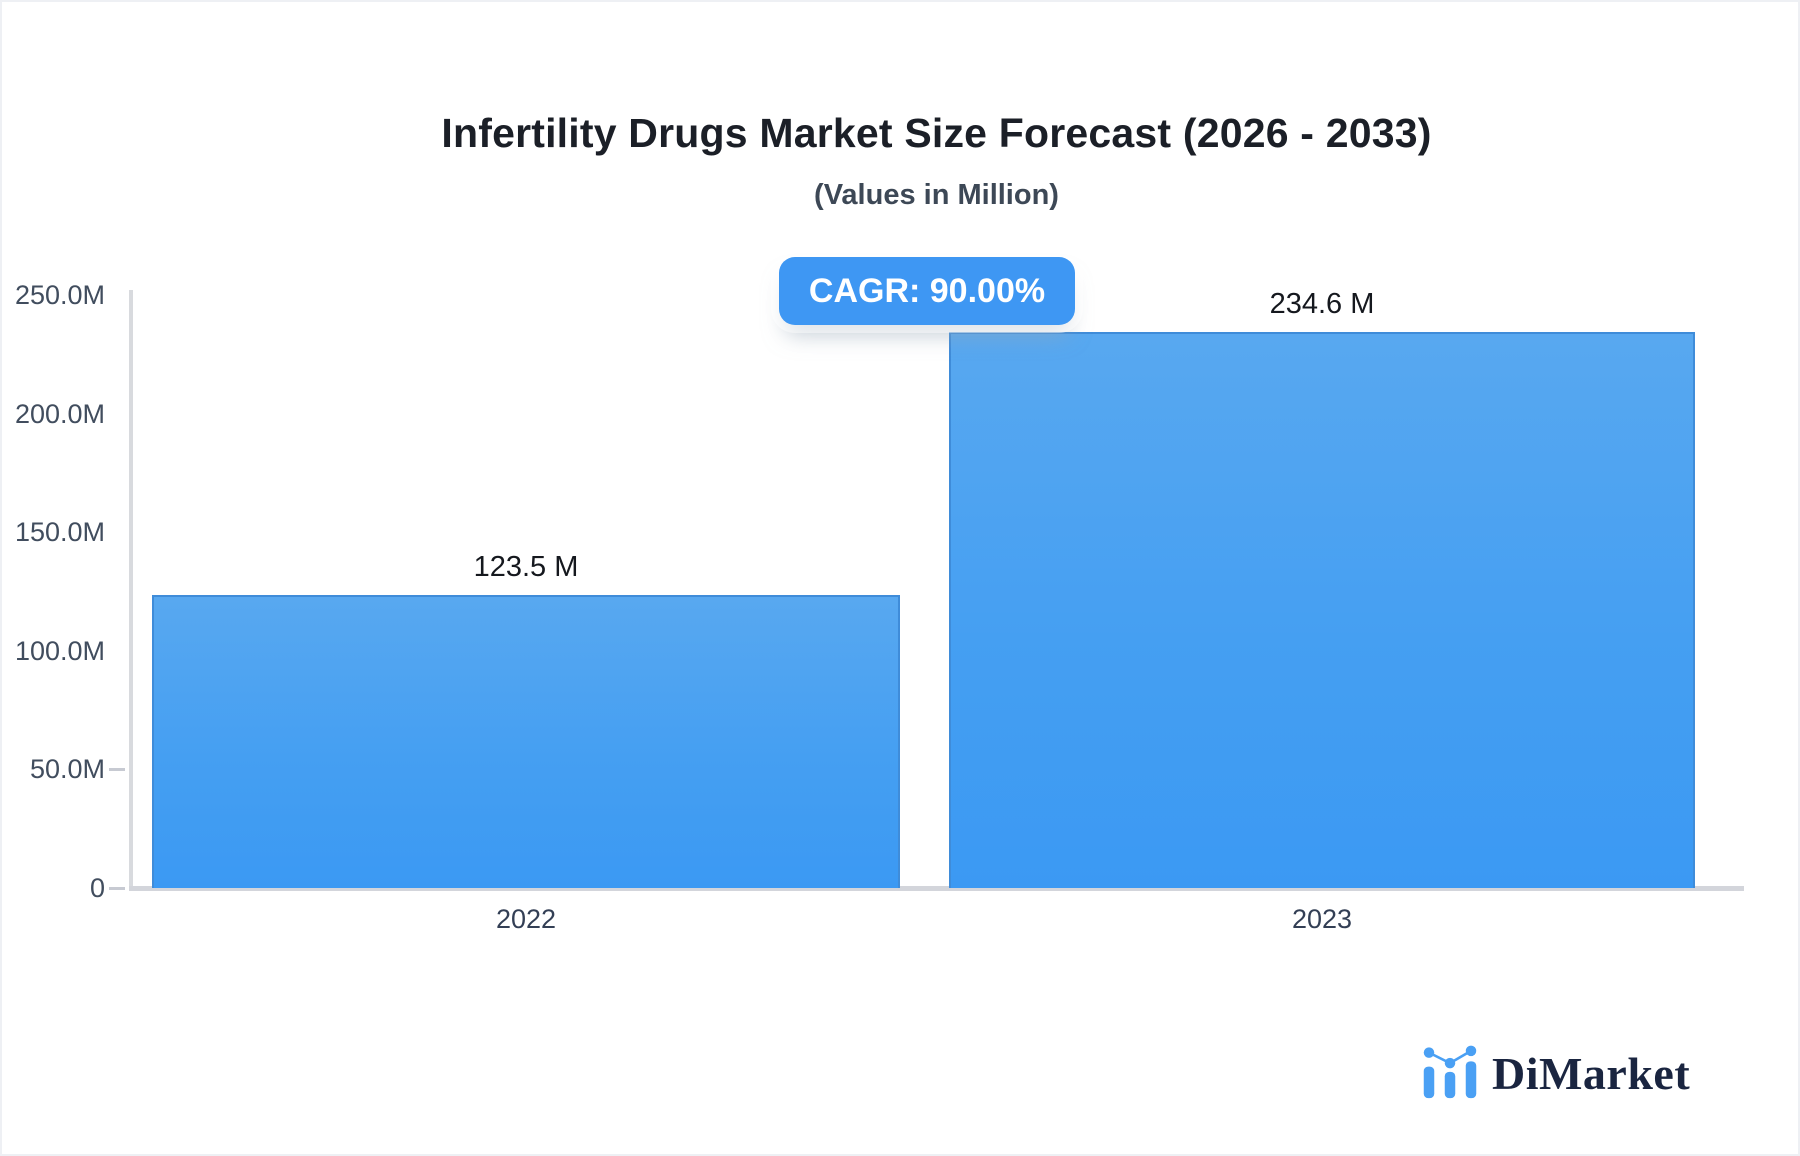  I want to click on y-axis-tick-label: 200.0M, so click(59, 413).